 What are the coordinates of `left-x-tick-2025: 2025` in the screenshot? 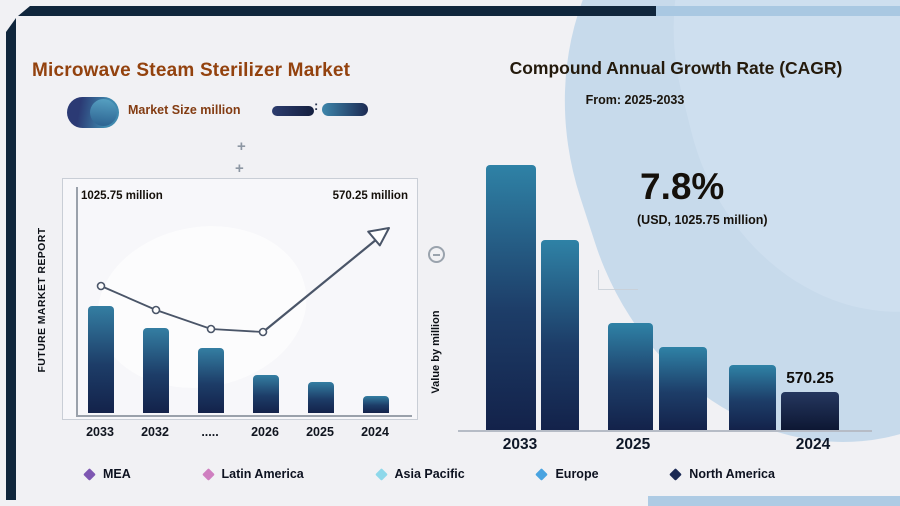 It's located at (320, 432).